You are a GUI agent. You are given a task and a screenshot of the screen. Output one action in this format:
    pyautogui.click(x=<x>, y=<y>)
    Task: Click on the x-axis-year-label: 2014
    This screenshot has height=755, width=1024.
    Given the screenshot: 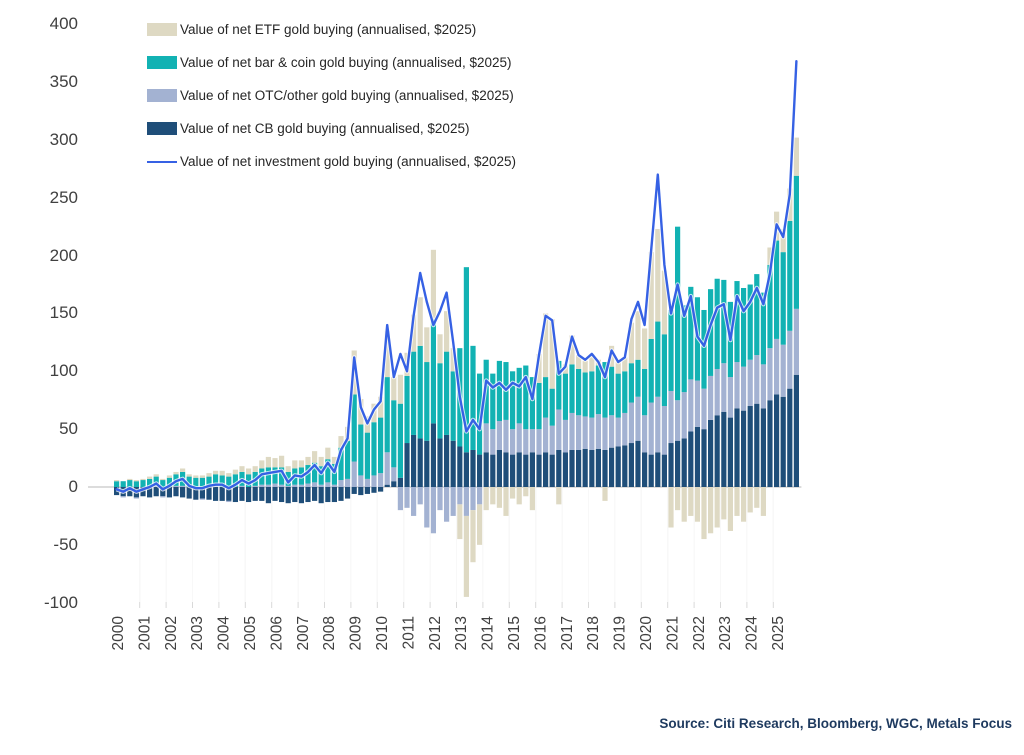 What is the action you would take?
    pyautogui.click(x=488, y=633)
    